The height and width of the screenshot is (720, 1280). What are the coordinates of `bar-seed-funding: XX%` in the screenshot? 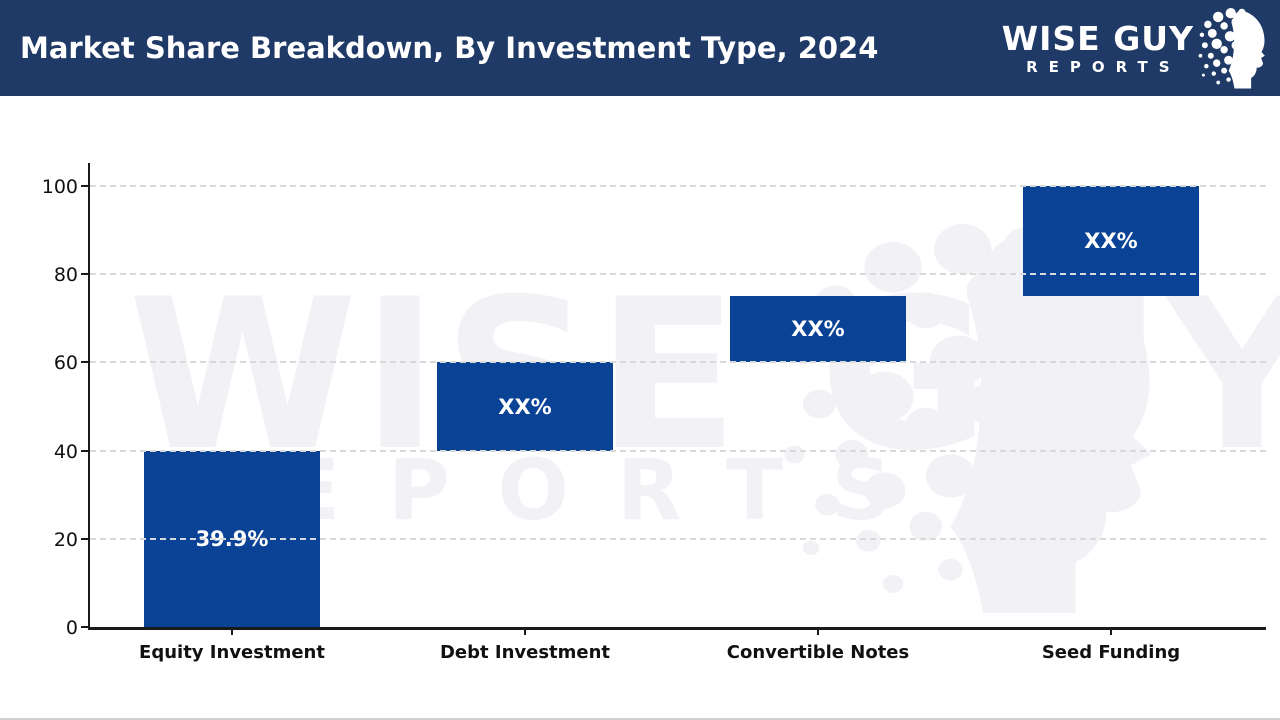 It's located at (1111, 241).